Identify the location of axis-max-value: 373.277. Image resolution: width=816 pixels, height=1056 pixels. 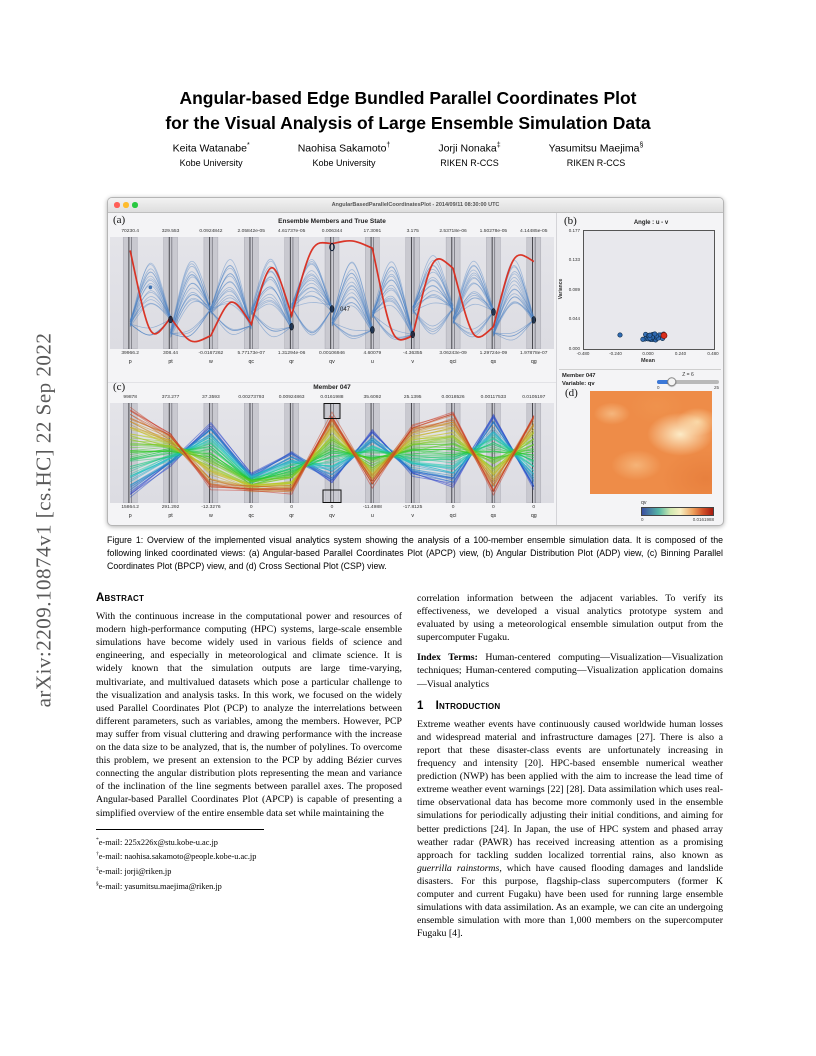
(170, 397).